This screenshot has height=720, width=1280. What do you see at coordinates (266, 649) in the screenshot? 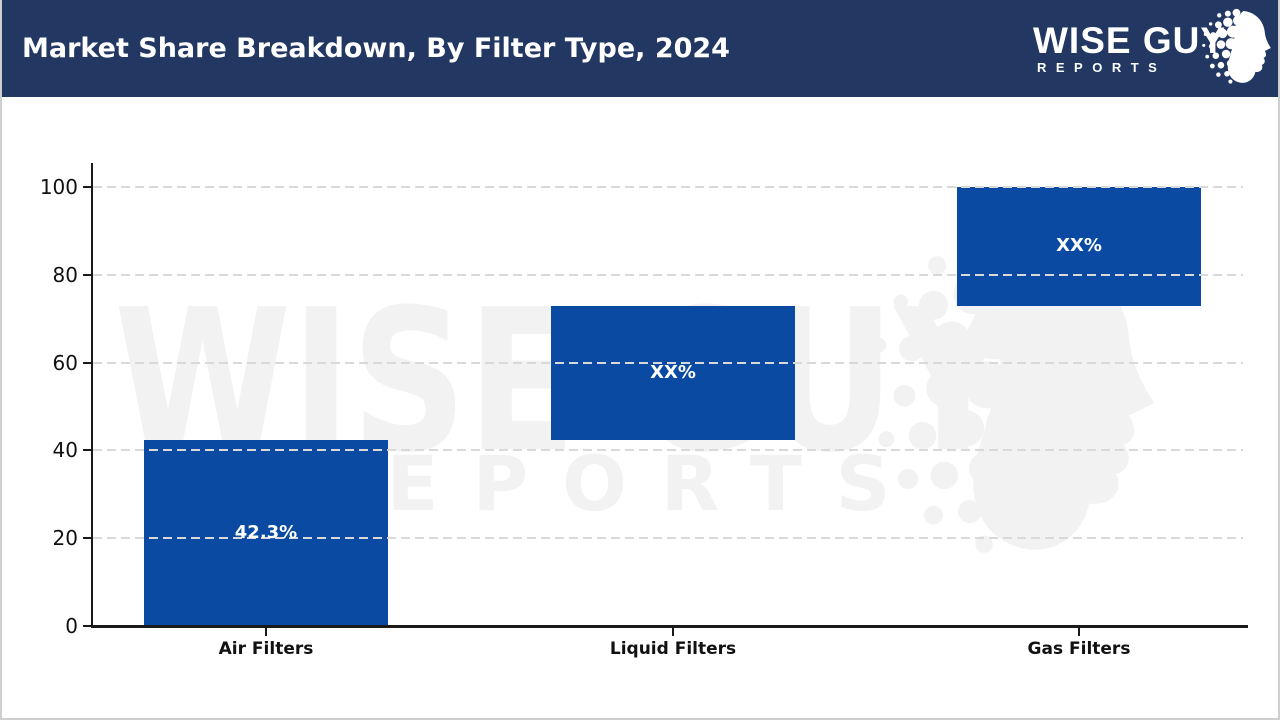
I see `x-tick-label: Air Filters` at bounding box center [266, 649].